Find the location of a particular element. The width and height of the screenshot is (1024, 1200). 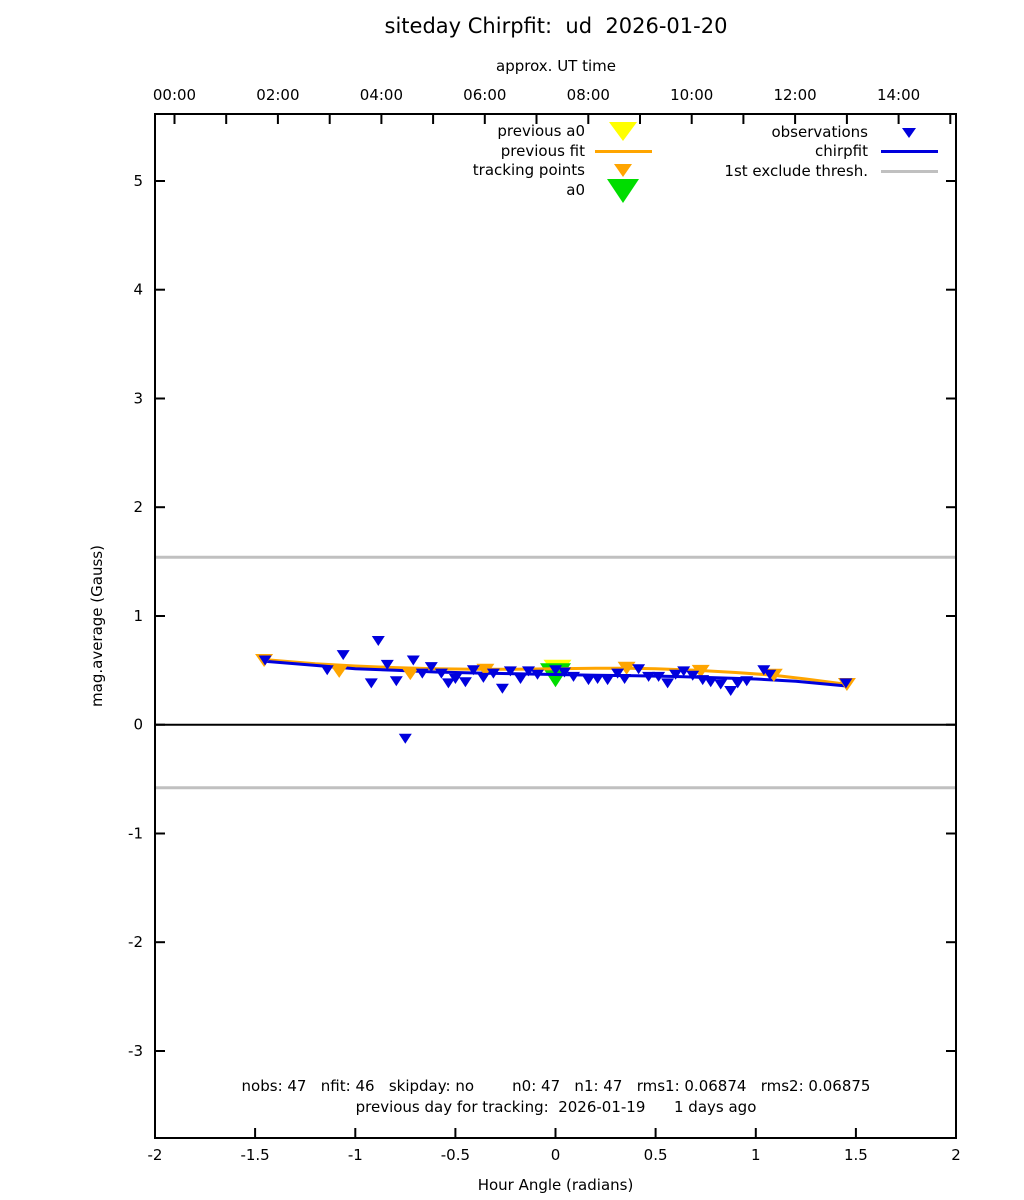

x-tick-label: 0 is located at coordinates (556, 1155).